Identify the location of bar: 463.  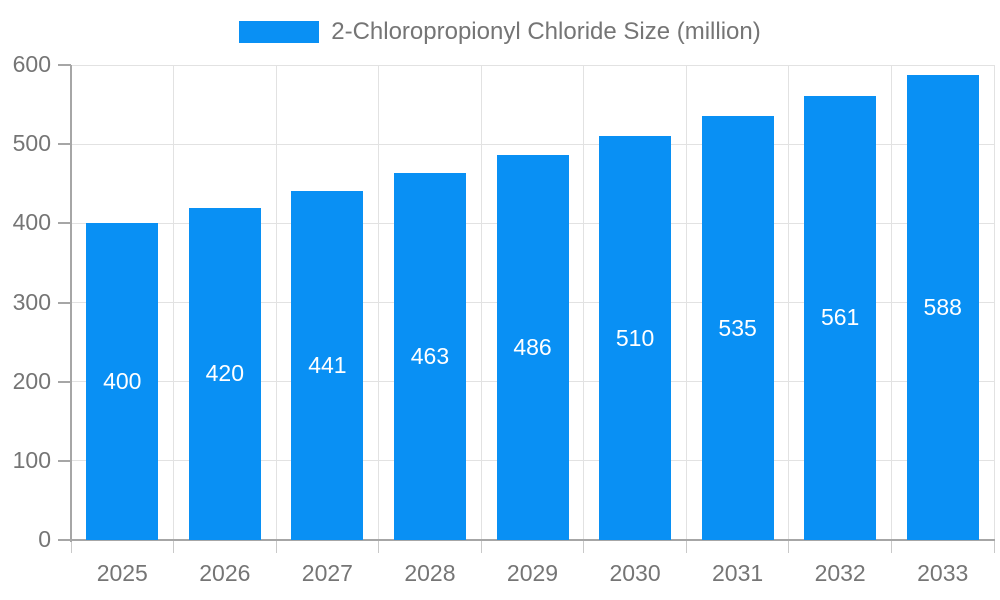
(429, 356).